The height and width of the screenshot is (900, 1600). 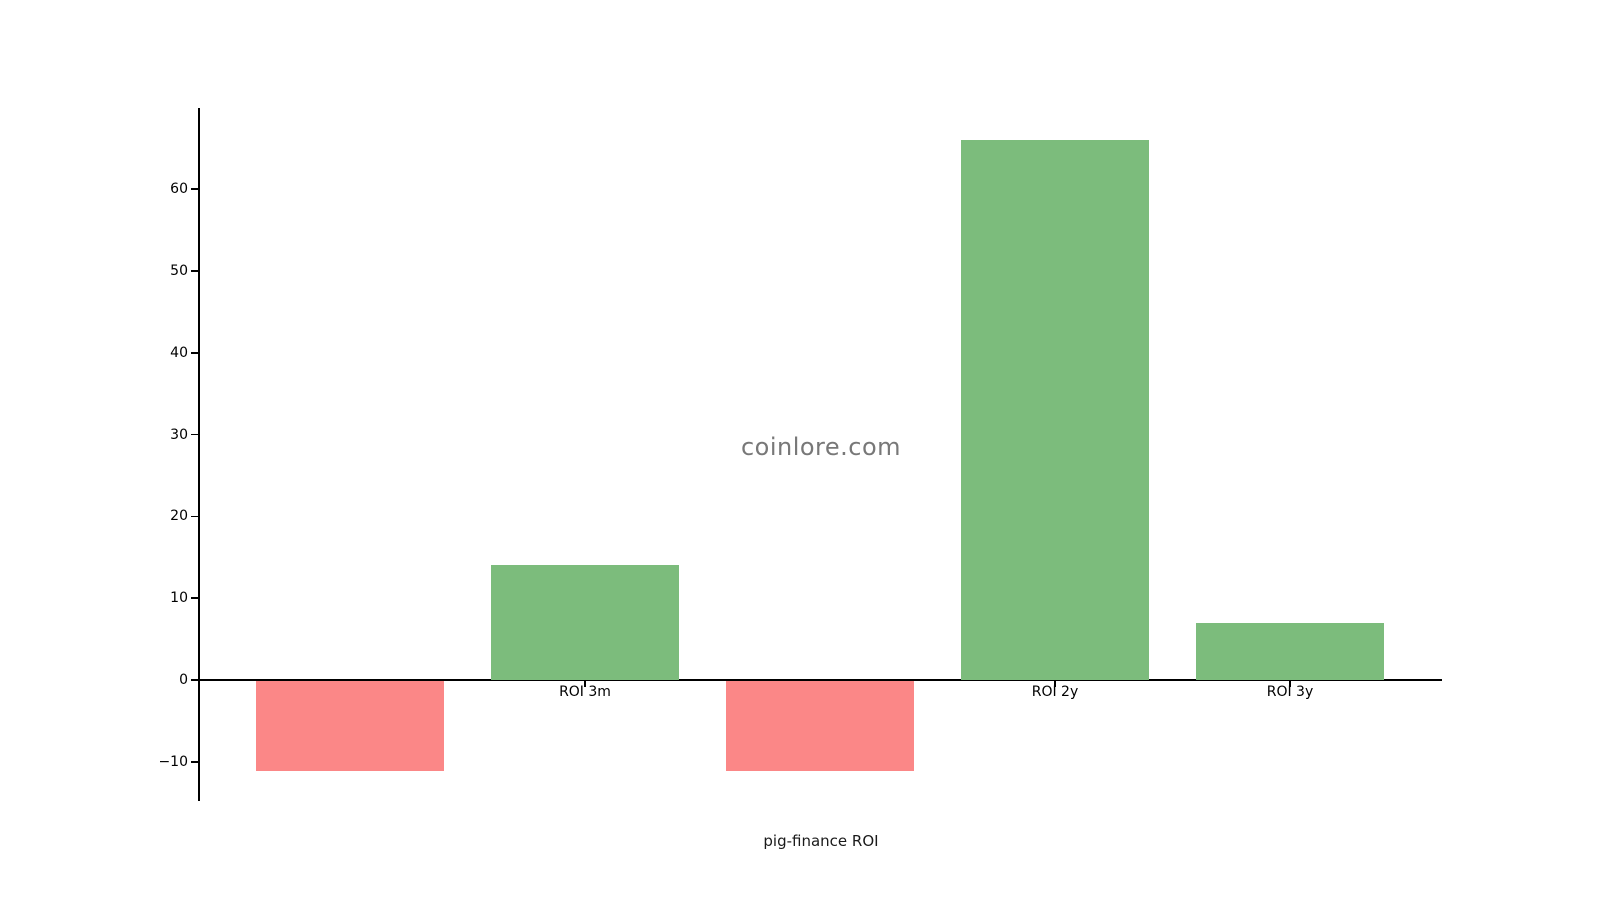 What do you see at coordinates (821, 447) in the screenshot?
I see `watermark: coinlore.com` at bounding box center [821, 447].